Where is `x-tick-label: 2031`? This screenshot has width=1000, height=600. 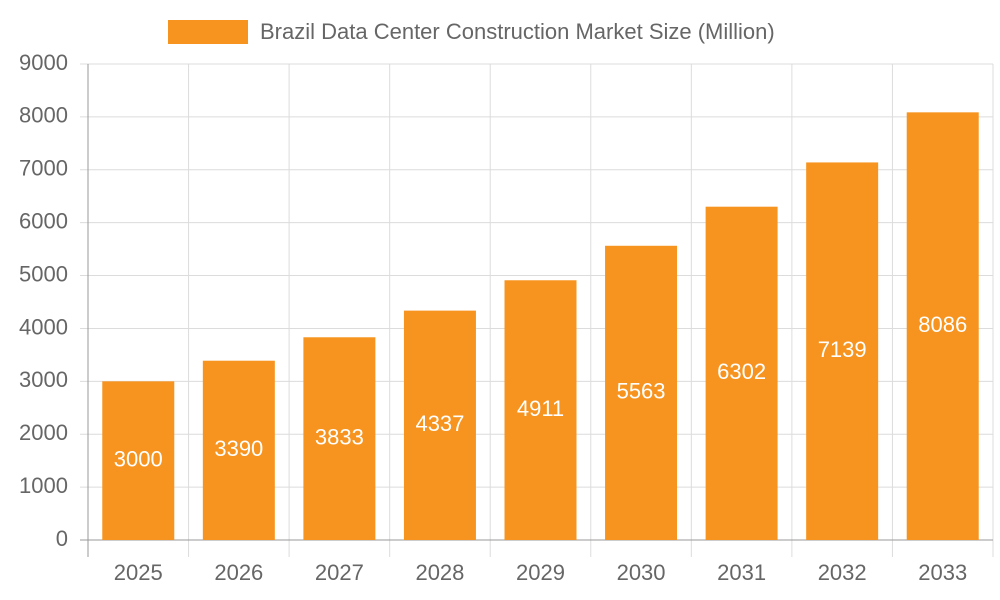
x-tick-label: 2031 is located at coordinates (741, 572).